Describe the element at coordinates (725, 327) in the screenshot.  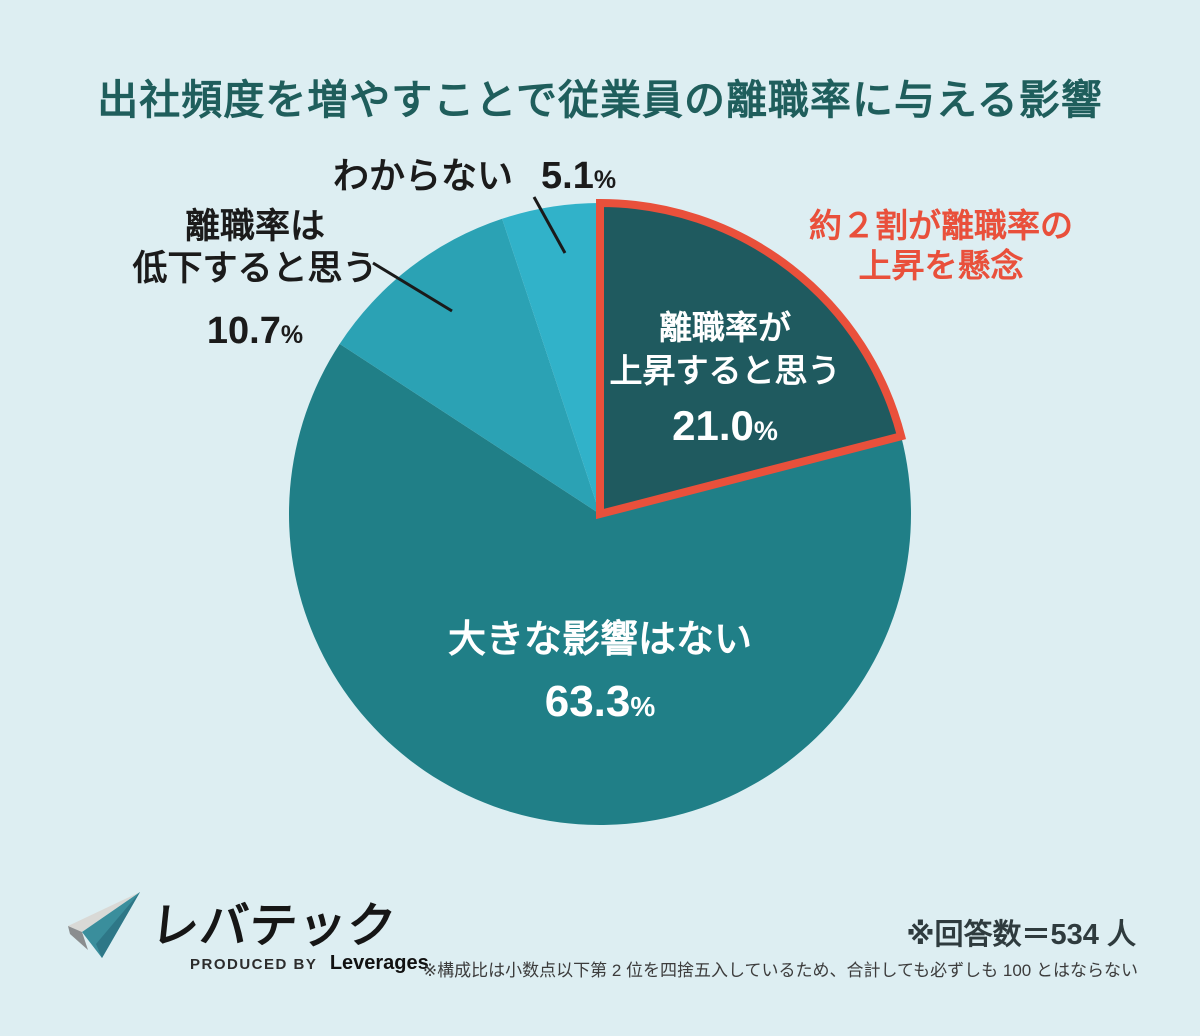
I see `slice-label-rise-line1: 離職率が` at that location.